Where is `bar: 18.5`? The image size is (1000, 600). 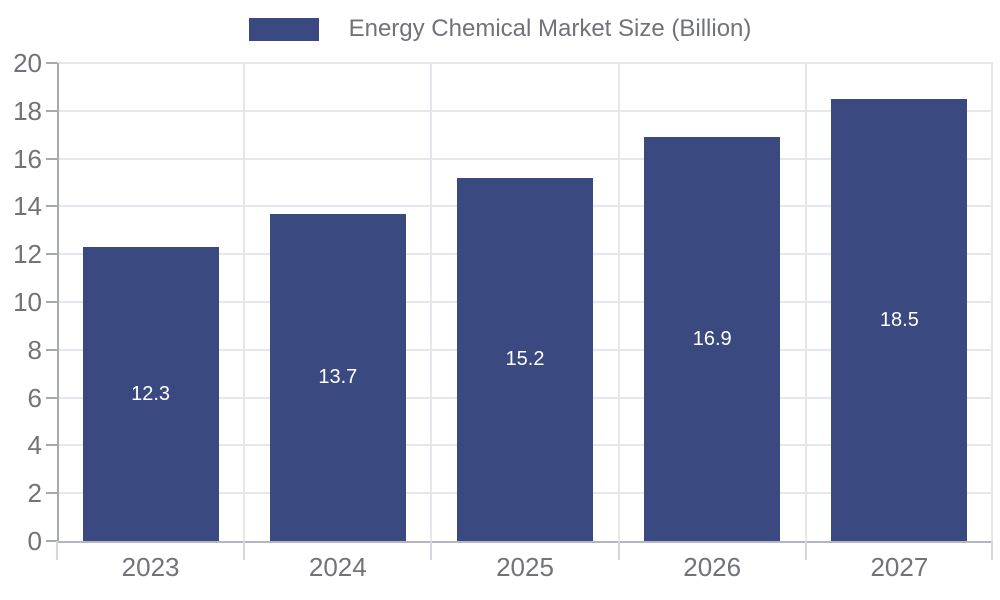
bar: 18.5 is located at coordinates (899, 319).